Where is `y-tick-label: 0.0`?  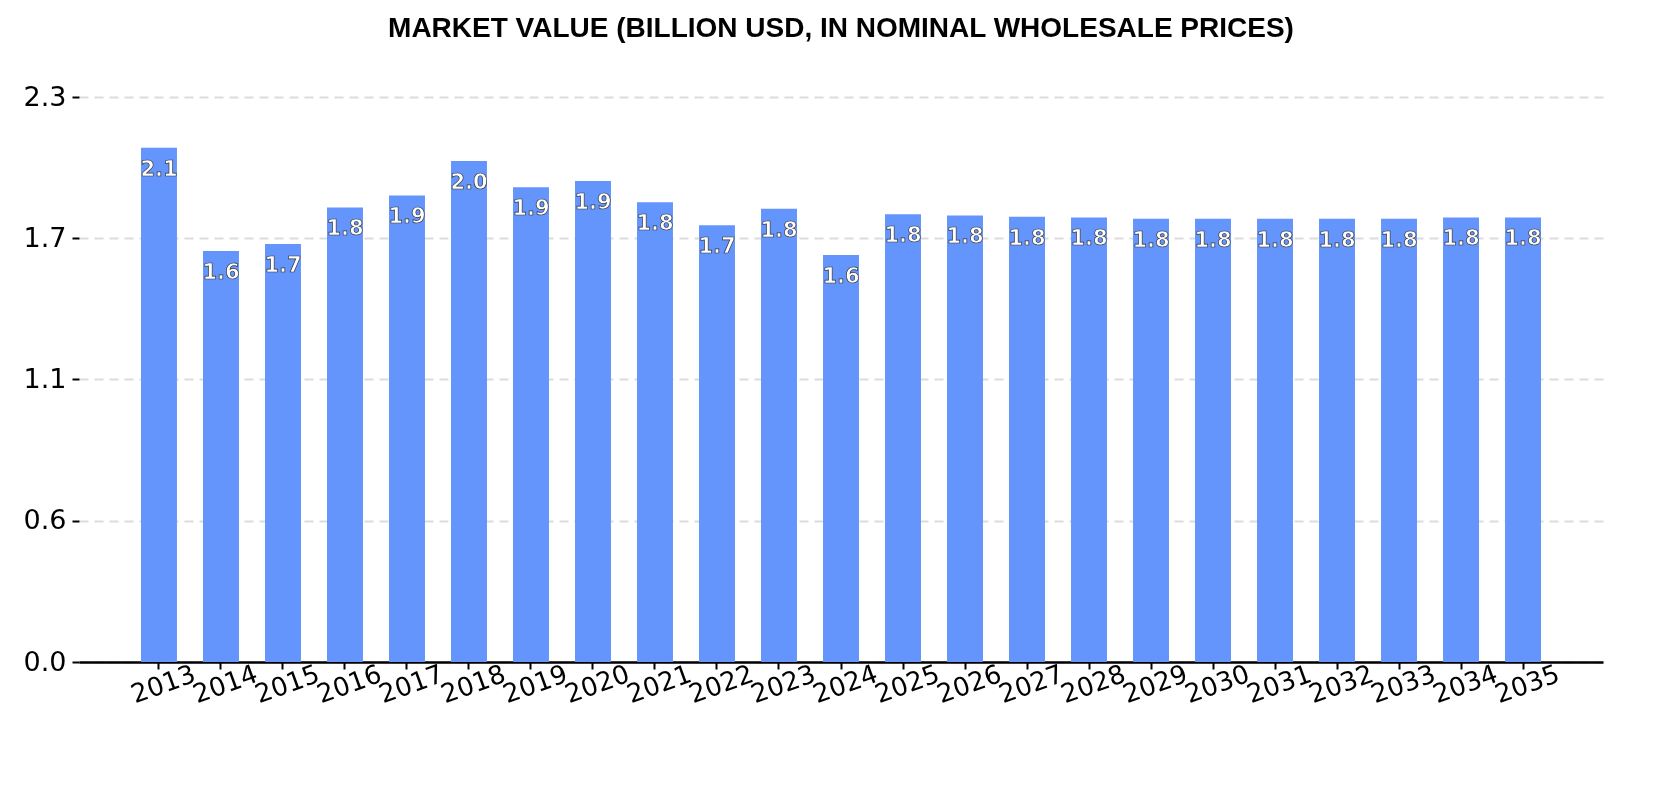
y-tick-label: 0.0 is located at coordinates (45, 661).